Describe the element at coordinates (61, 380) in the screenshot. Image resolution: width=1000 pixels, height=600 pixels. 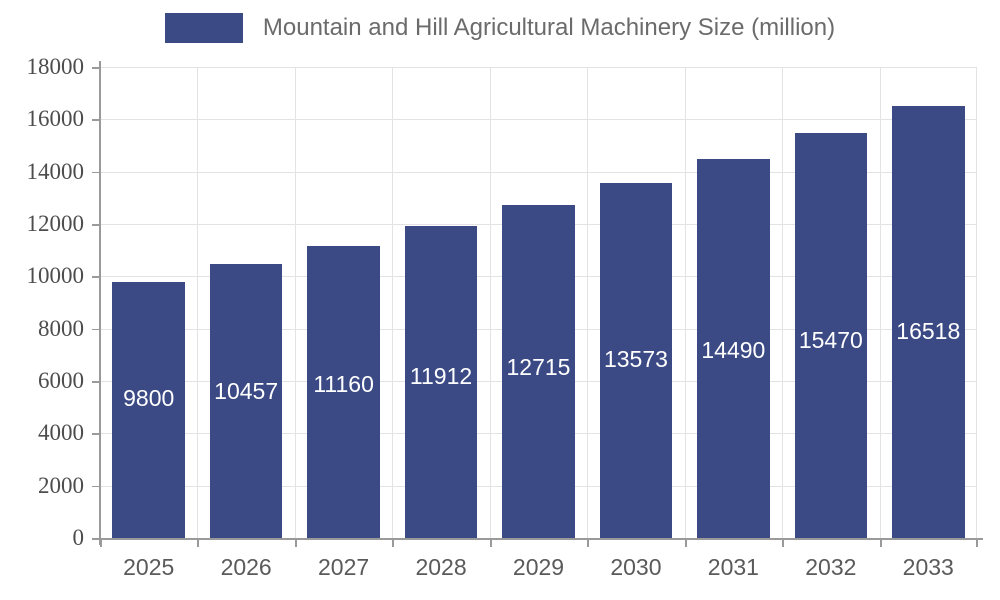
I see `y-axis-tick-label: 6000` at that location.